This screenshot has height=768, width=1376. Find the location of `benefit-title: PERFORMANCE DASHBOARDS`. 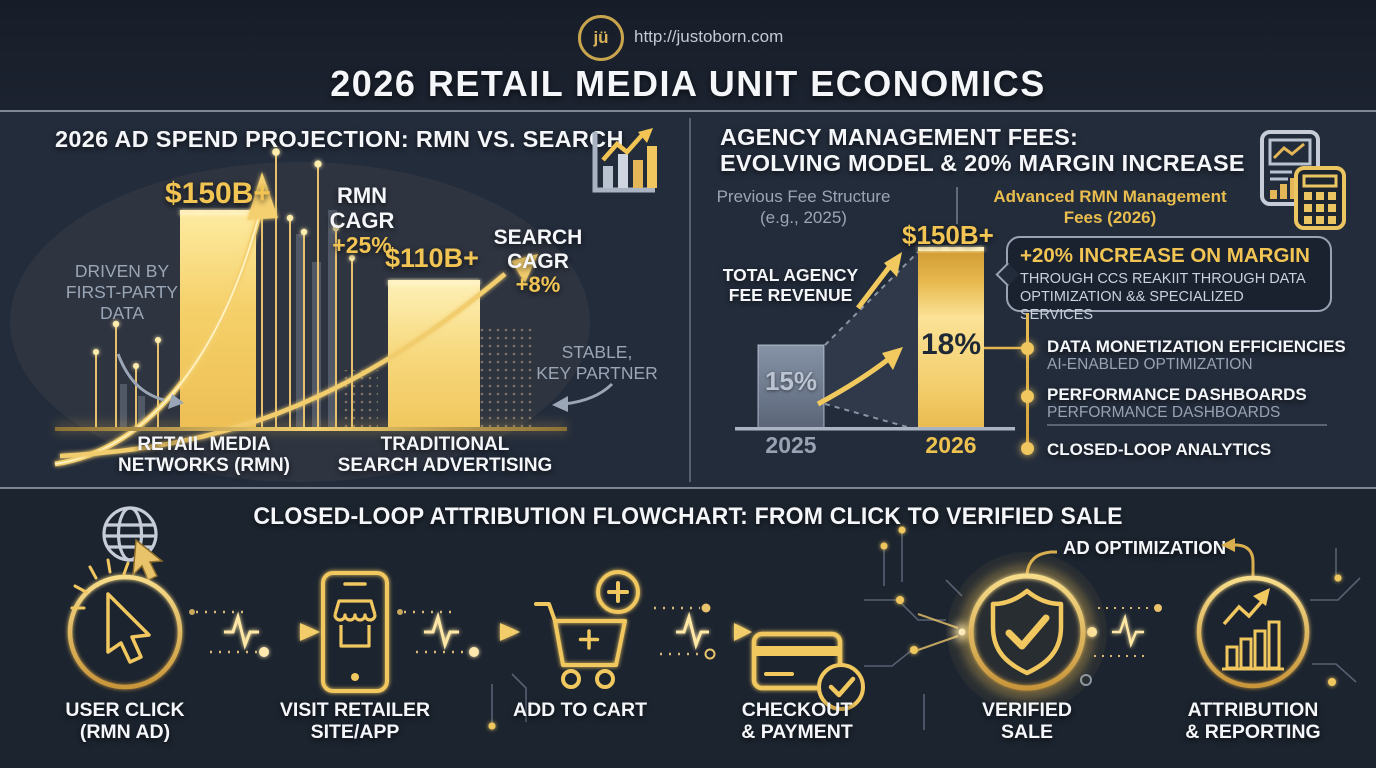

benefit-title: PERFORMANCE DASHBOARDS is located at coordinates (1177, 394).